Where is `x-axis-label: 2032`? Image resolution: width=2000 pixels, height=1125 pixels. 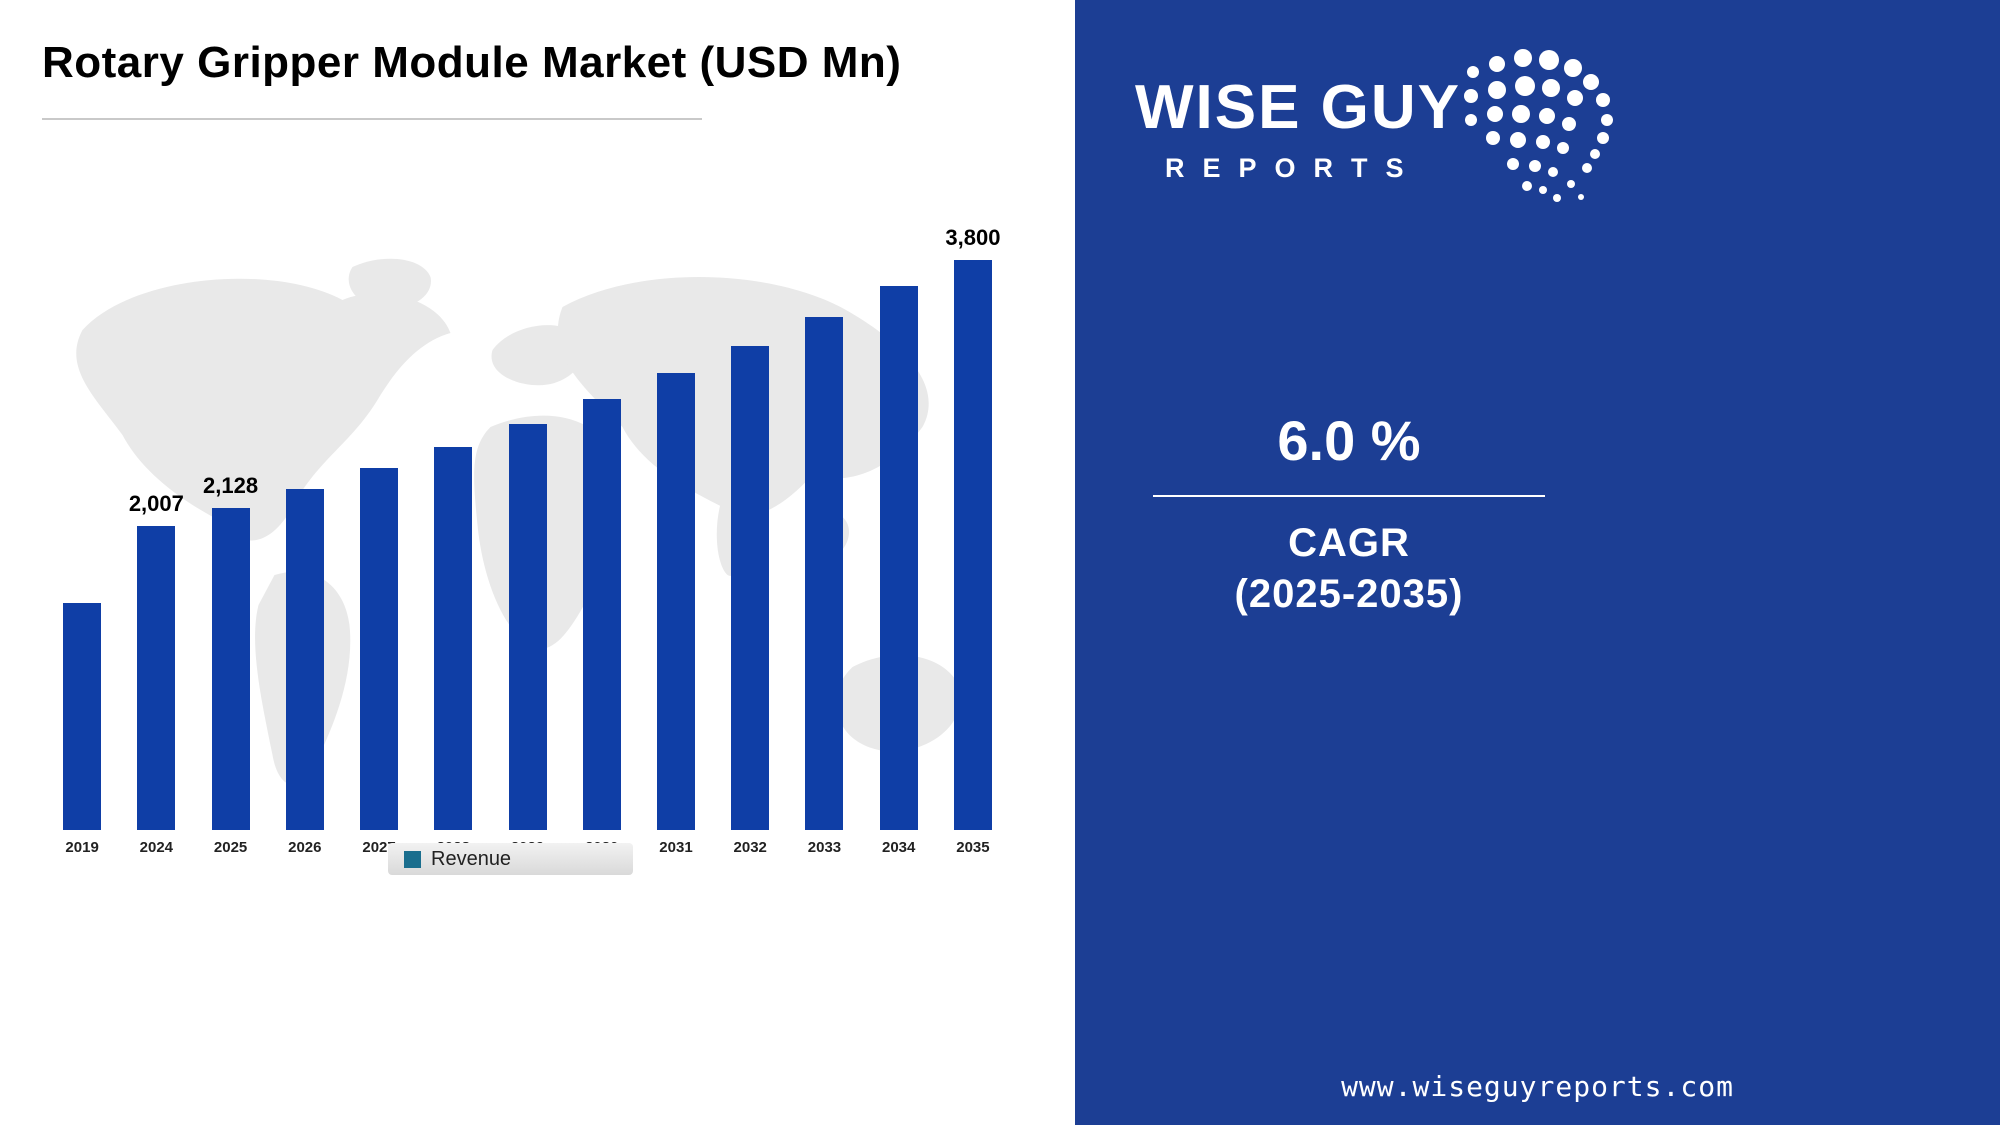
x-axis-label: 2032 is located at coordinates (750, 847).